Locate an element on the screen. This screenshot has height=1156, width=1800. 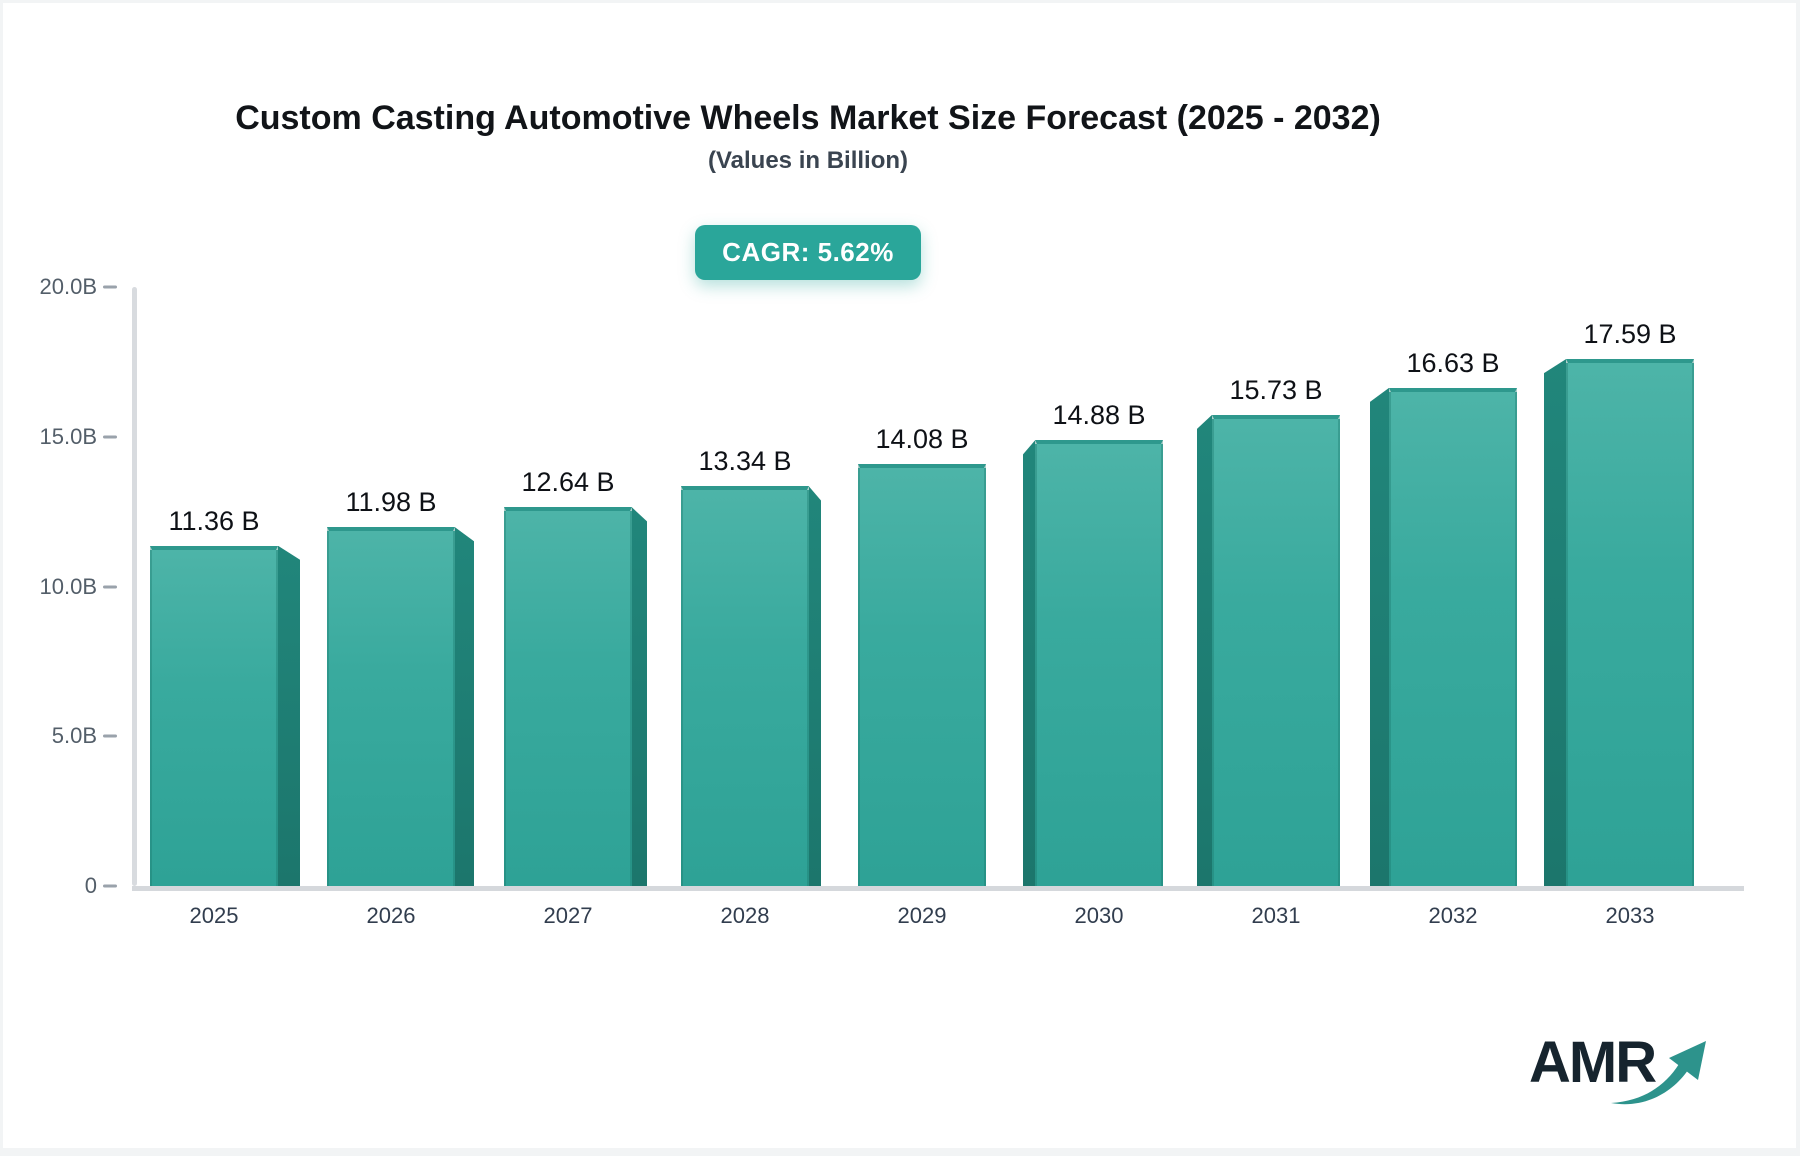
x-axis-baseline is located at coordinates (938, 888).